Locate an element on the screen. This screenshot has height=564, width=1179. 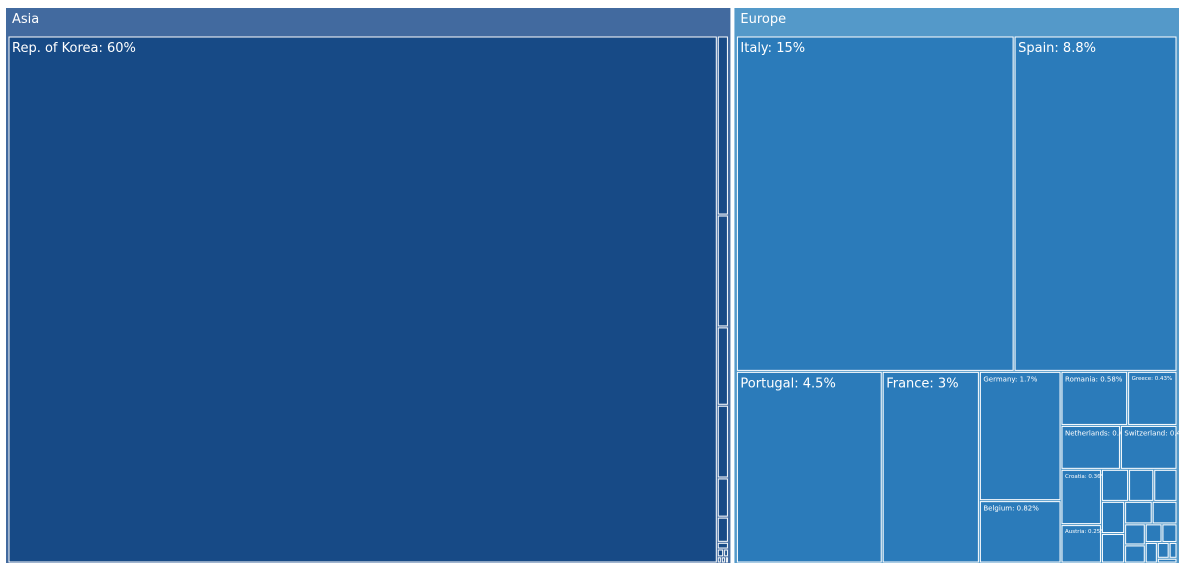
tile-item-11-rect is located at coordinates (723, 560).